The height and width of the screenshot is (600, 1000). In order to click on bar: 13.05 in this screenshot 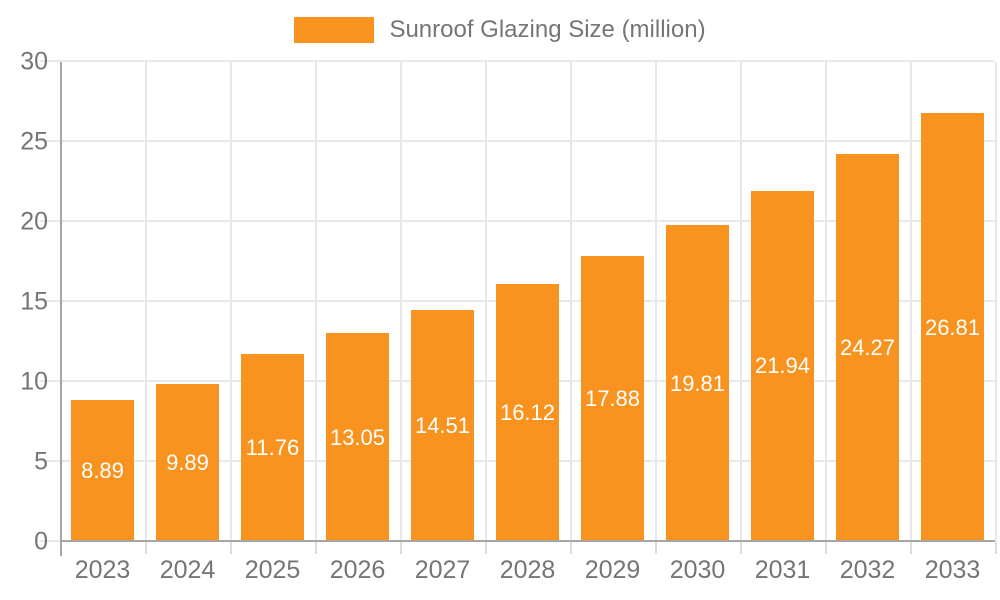, I will do `click(357, 437)`.